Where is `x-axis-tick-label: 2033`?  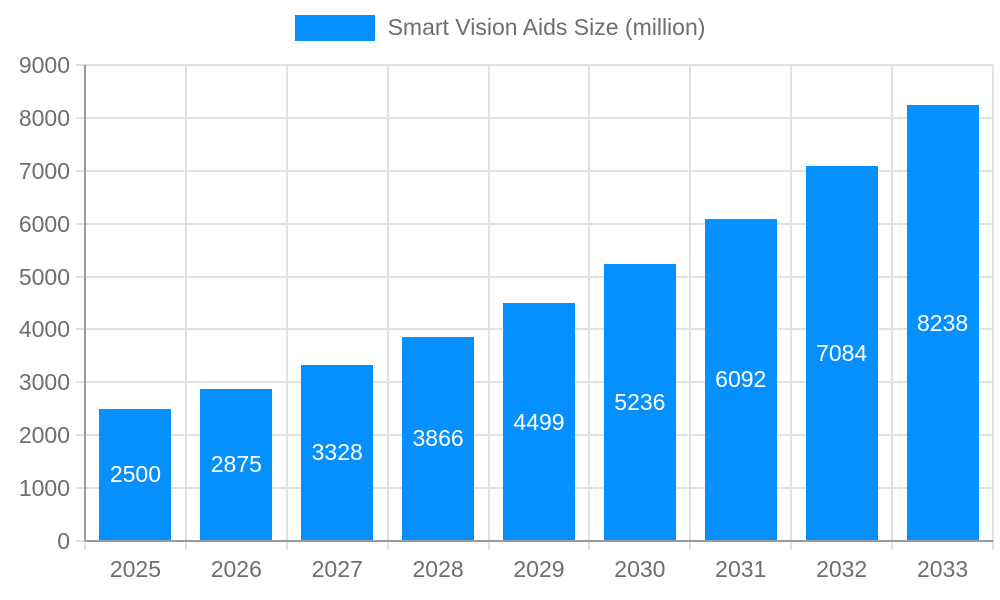 x-axis-tick-label: 2033 is located at coordinates (942, 569).